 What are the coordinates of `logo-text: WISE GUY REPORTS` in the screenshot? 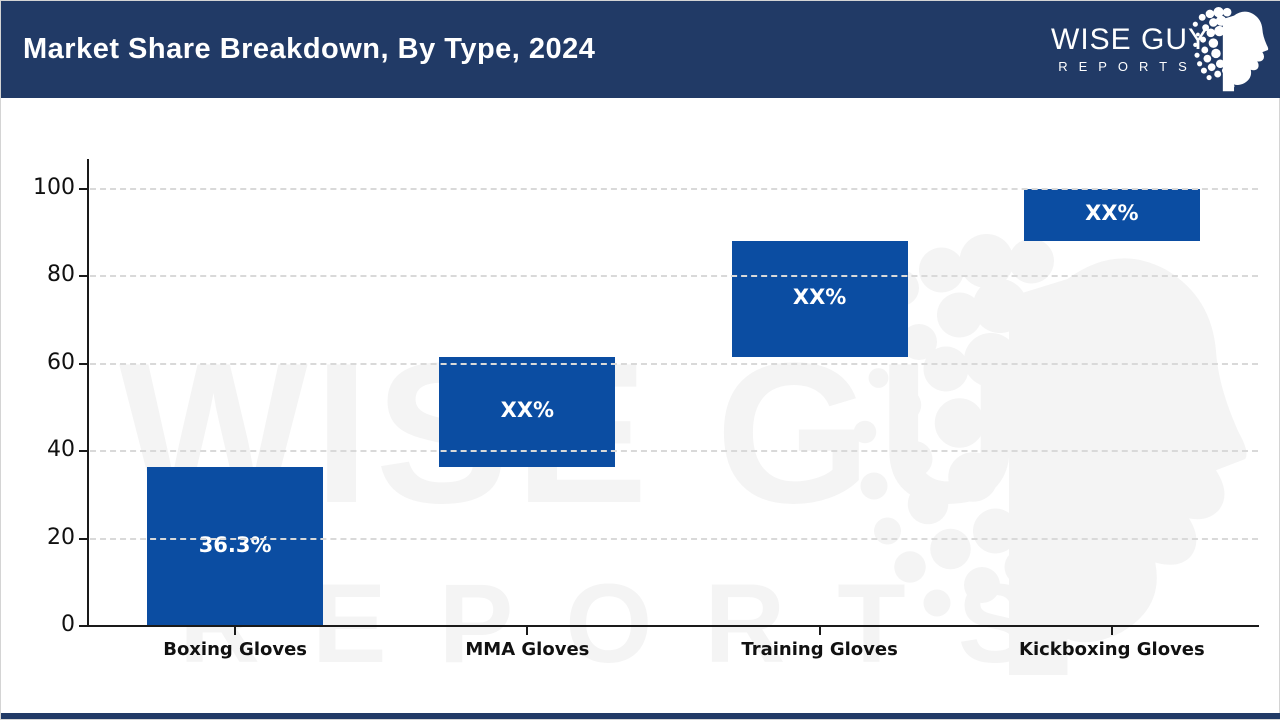 It's located at (1130, 48).